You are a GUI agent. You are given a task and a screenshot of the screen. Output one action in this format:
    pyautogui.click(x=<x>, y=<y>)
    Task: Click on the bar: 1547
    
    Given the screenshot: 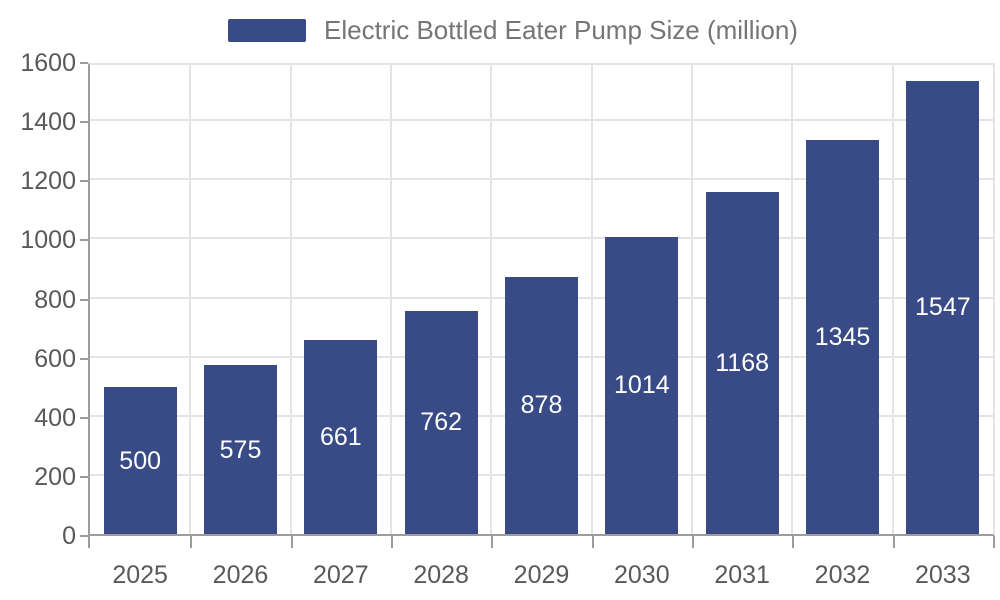 What is the action you would take?
    pyautogui.click(x=943, y=307)
    